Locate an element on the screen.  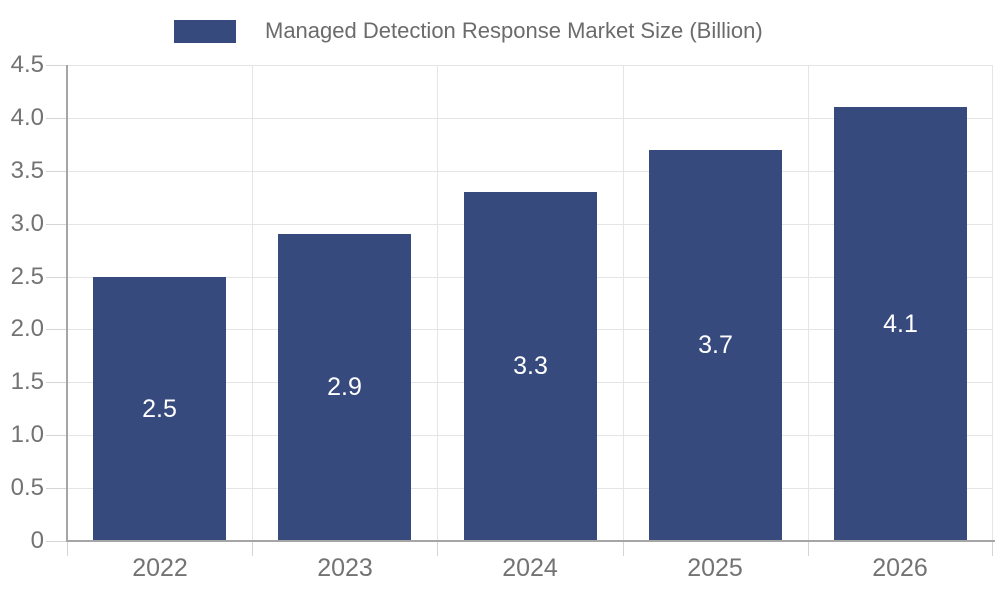
bar: 2.5 is located at coordinates (159, 409).